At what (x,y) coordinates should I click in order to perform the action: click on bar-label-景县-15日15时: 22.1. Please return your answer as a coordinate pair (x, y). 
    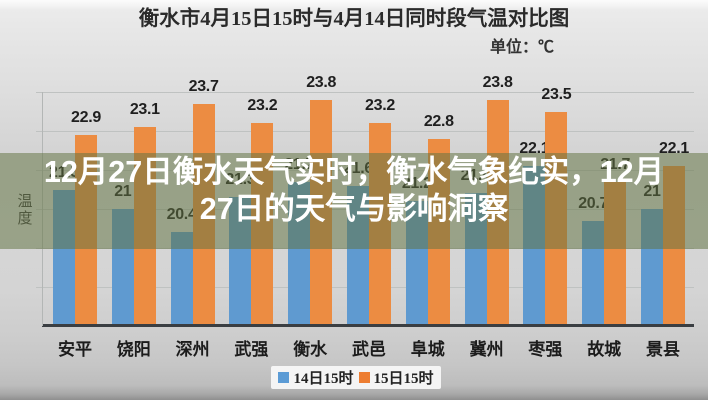
    Looking at the image, I should click on (674, 149).